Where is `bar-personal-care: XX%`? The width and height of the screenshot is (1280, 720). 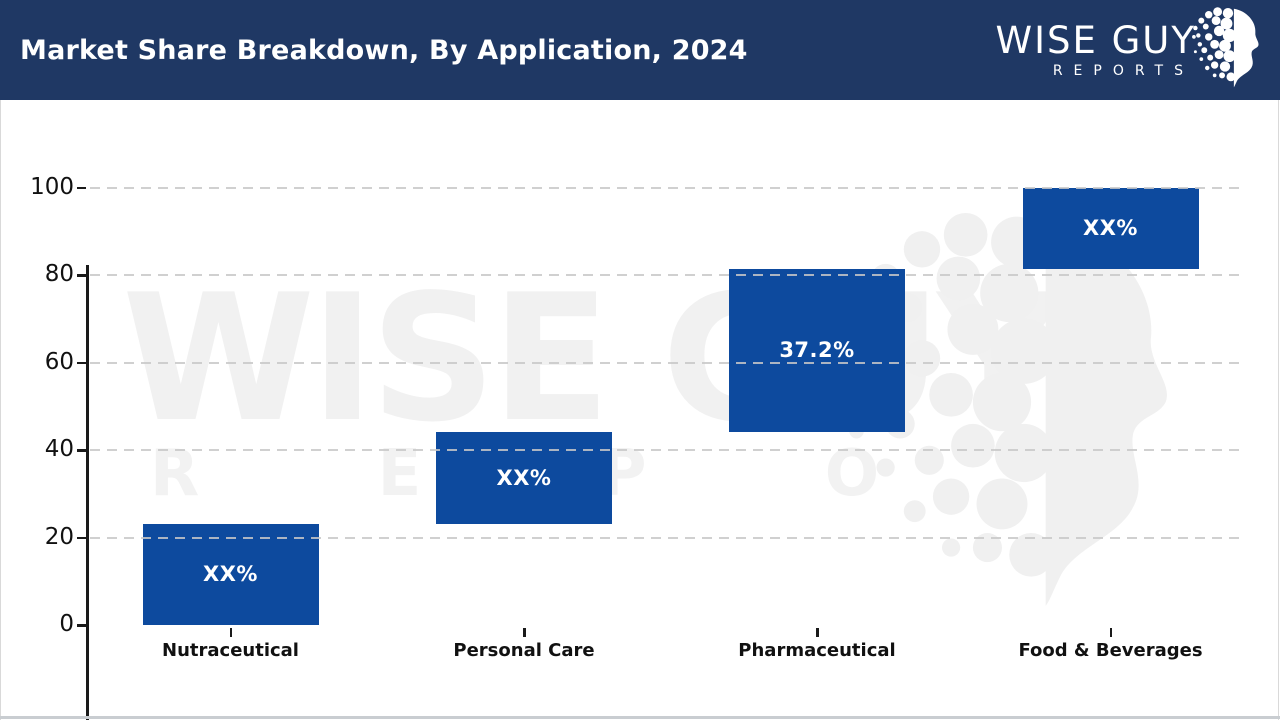
bar-personal-care: XX% is located at coordinates (524, 477).